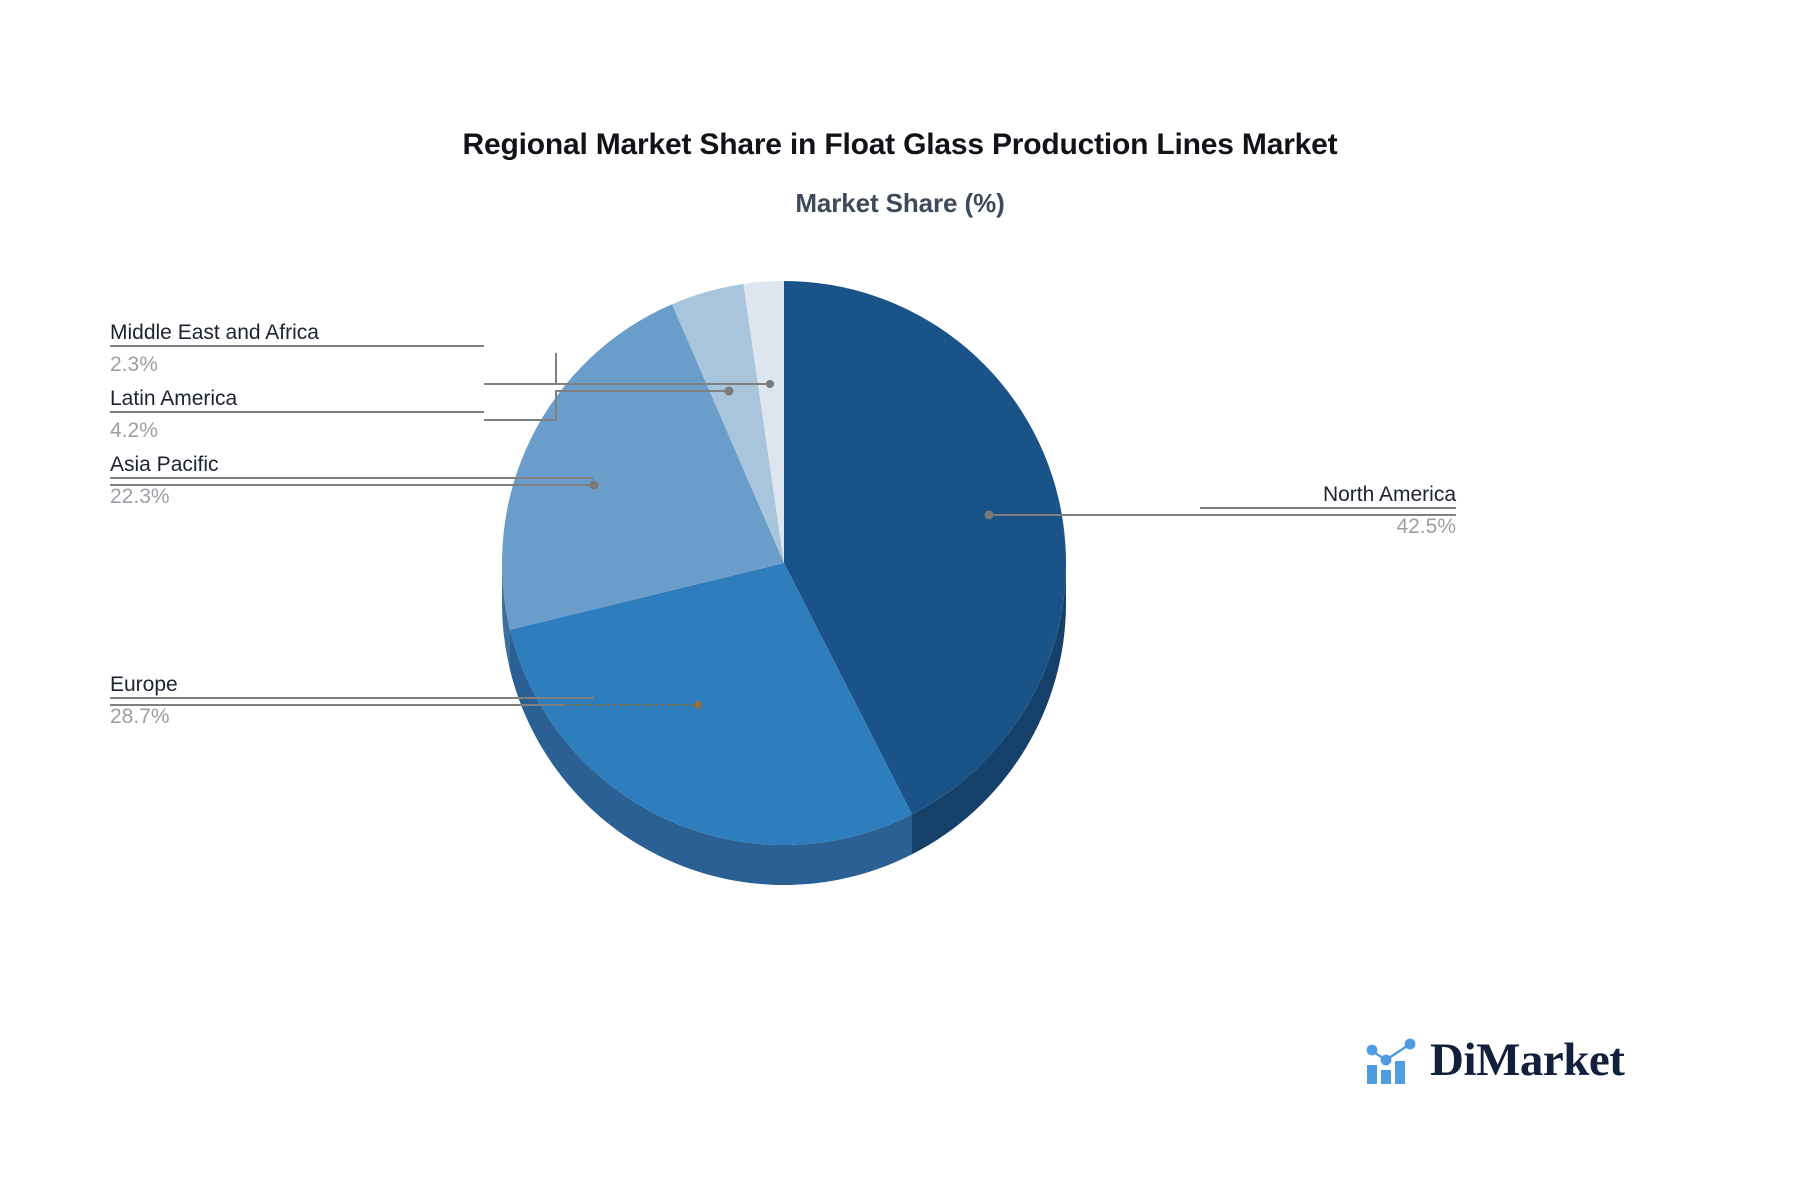 The width and height of the screenshot is (1800, 1196). I want to click on leader-dot-north-america, so click(989, 515).